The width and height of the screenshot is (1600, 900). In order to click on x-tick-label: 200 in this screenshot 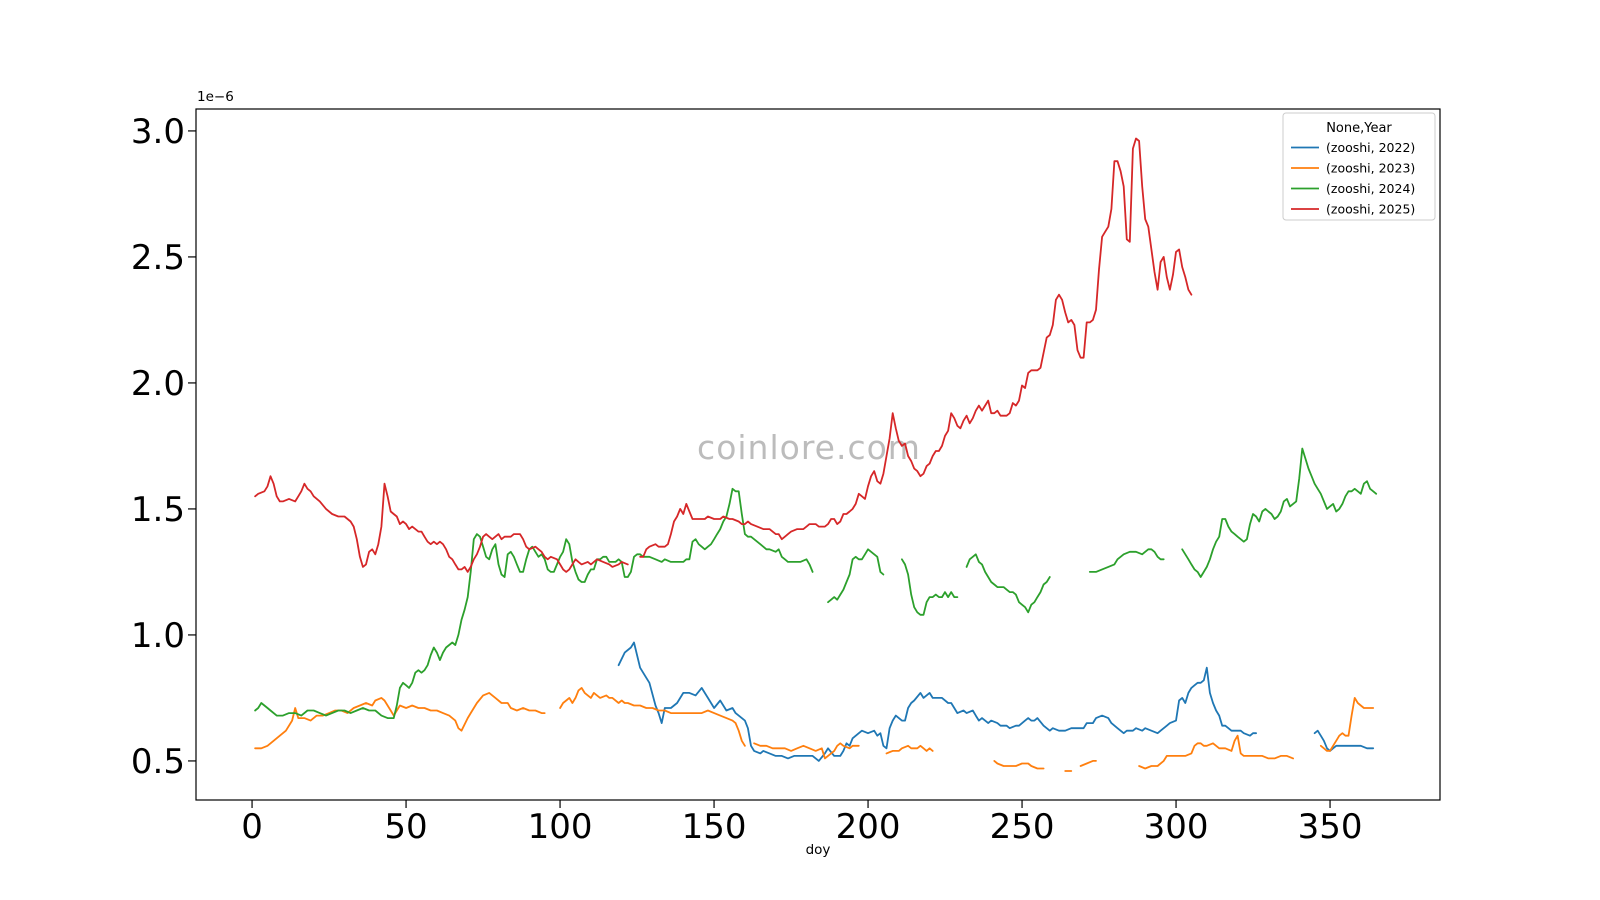, I will do `click(868, 827)`.